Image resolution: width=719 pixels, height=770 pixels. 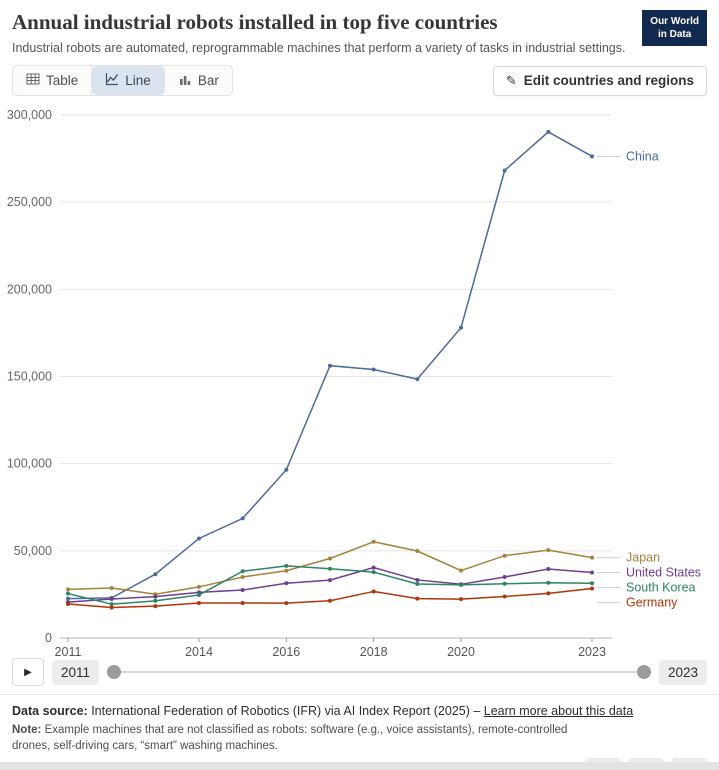 I want to click on learn-more-link: Learn more about this data, so click(x=558, y=711).